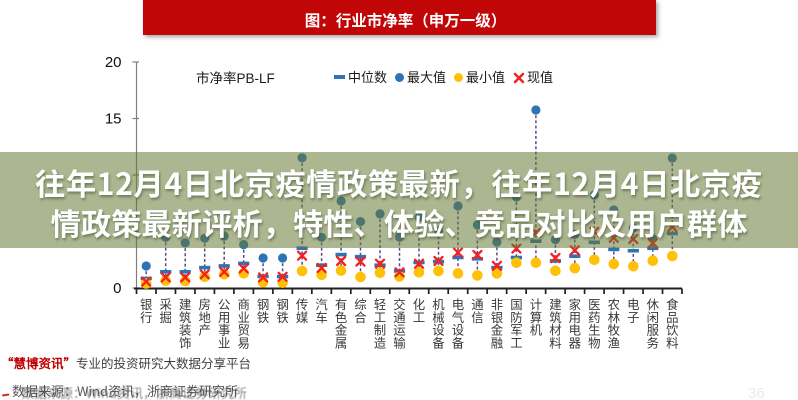  What do you see at coordinates (653, 323) in the screenshot?
I see `svg-text: 休闲服务` at bounding box center [653, 323].